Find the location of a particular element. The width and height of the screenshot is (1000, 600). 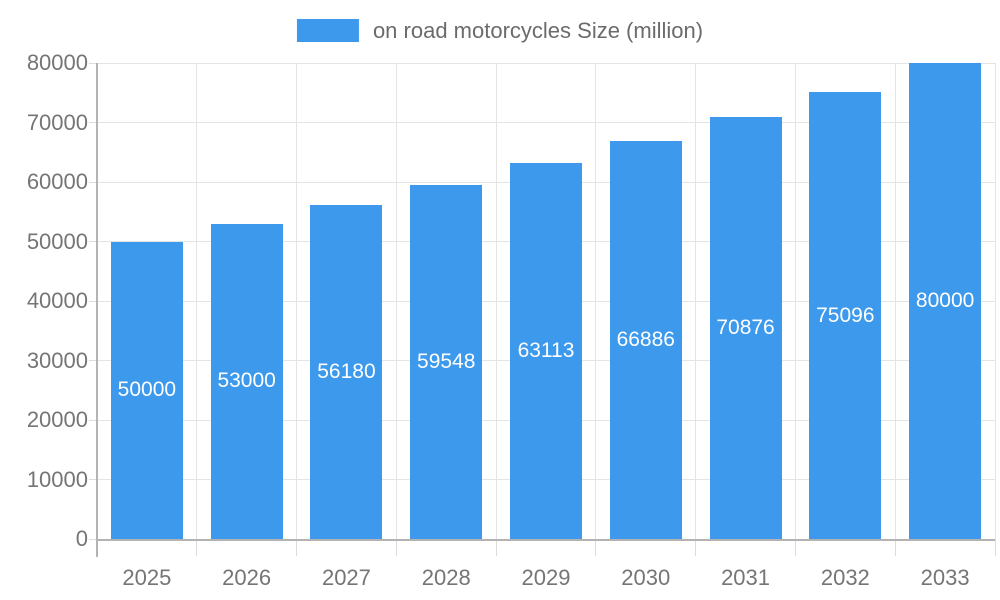

bar-2027: 56180 is located at coordinates (346, 371).